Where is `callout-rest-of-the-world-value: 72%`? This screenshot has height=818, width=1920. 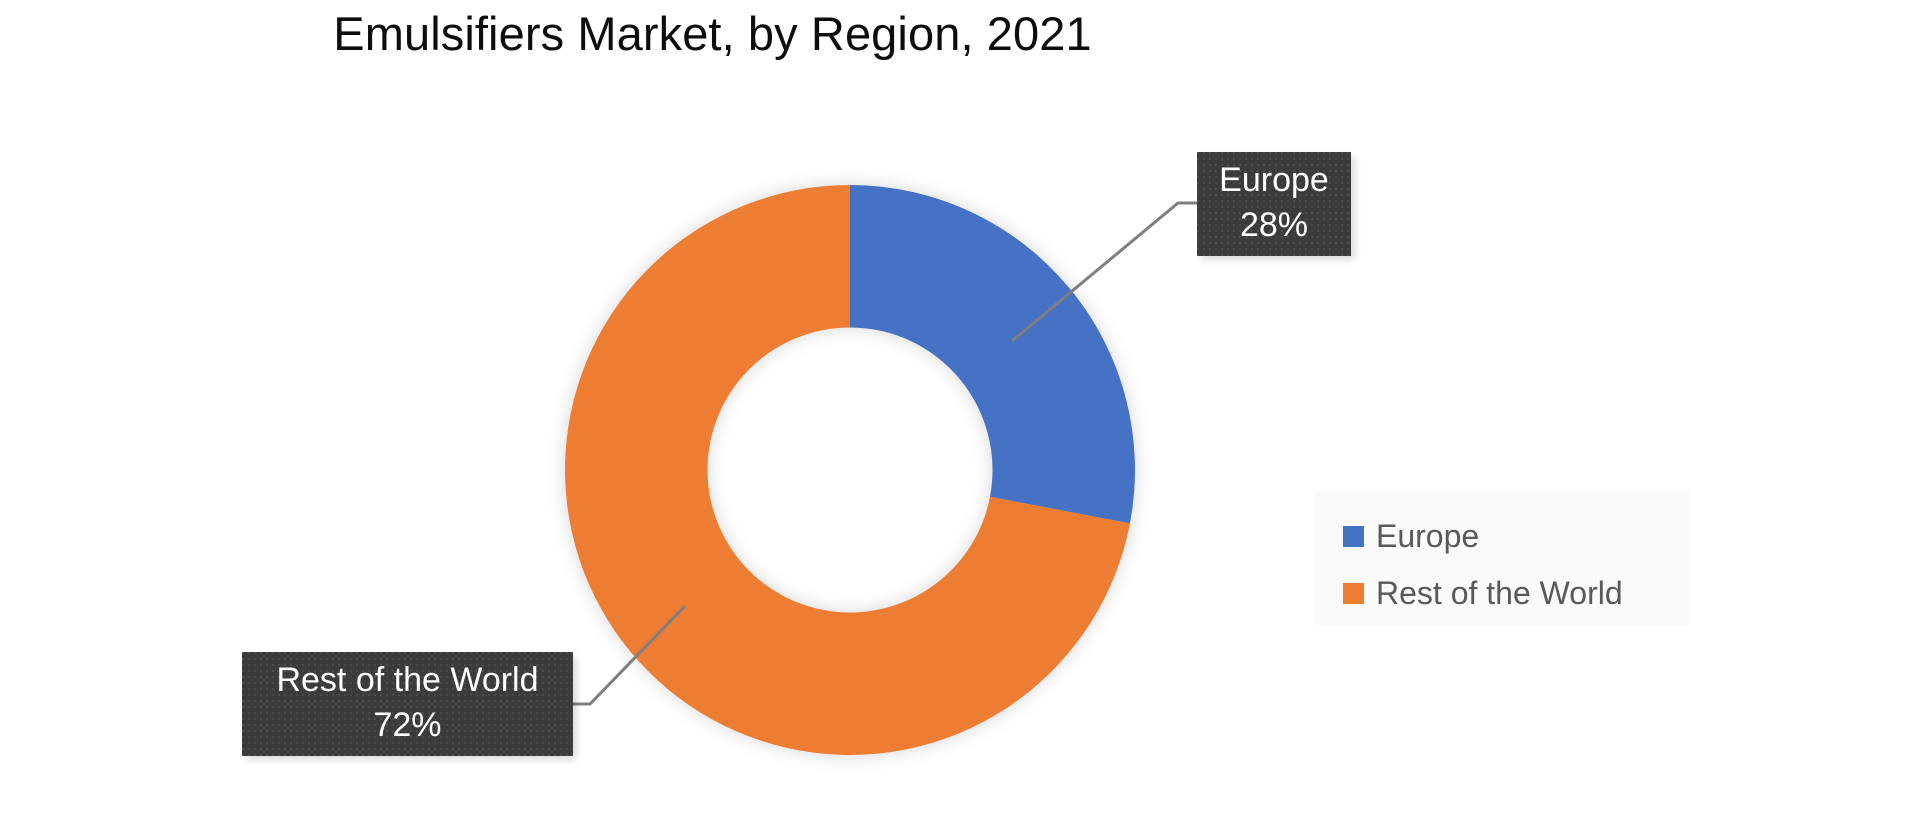 callout-rest-of-the-world-value: 72% is located at coordinates (407, 725).